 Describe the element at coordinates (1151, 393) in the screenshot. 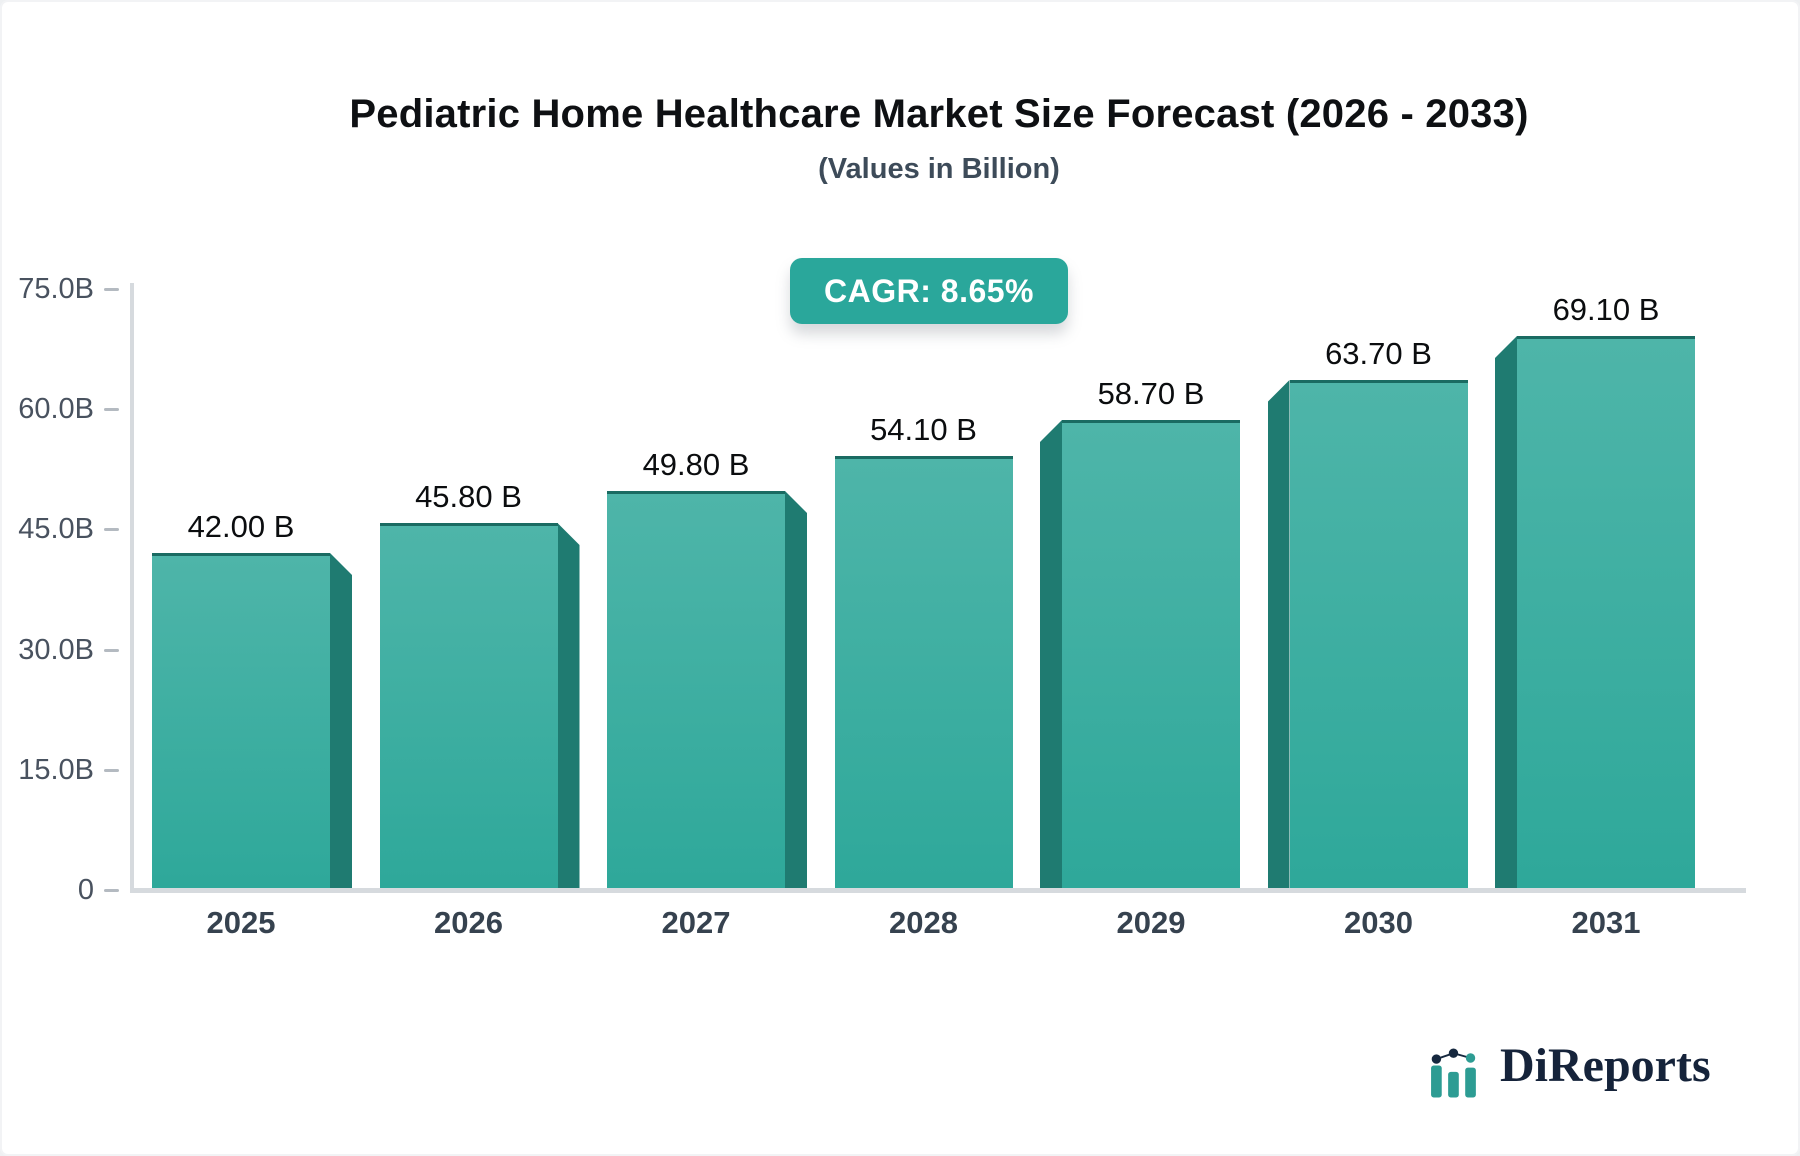

I see `bar-value-label: 58.70 B` at that location.